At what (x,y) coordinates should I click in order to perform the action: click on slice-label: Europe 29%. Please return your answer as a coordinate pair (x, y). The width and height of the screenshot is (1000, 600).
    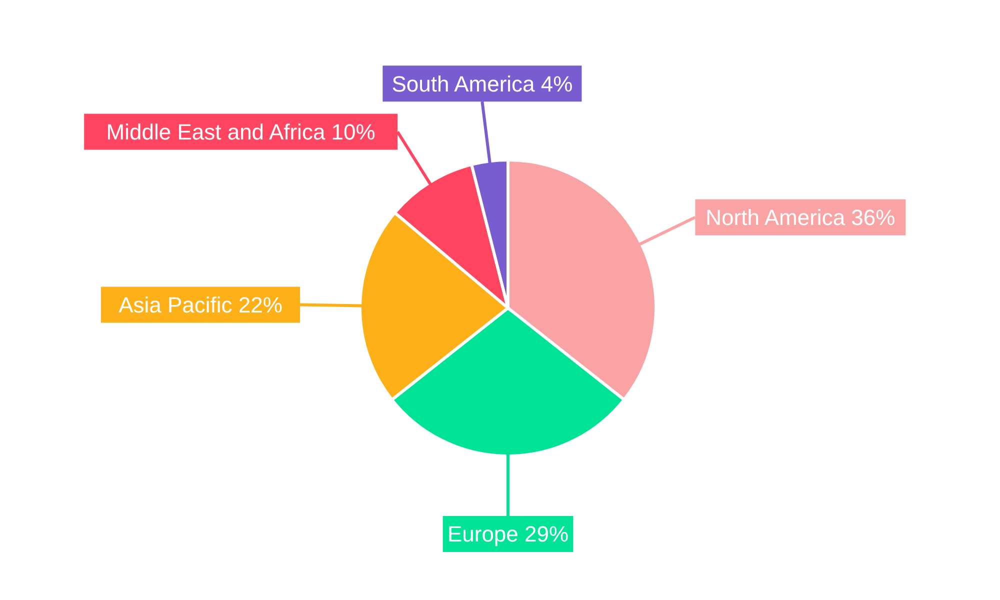
    Looking at the image, I should click on (508, 534).